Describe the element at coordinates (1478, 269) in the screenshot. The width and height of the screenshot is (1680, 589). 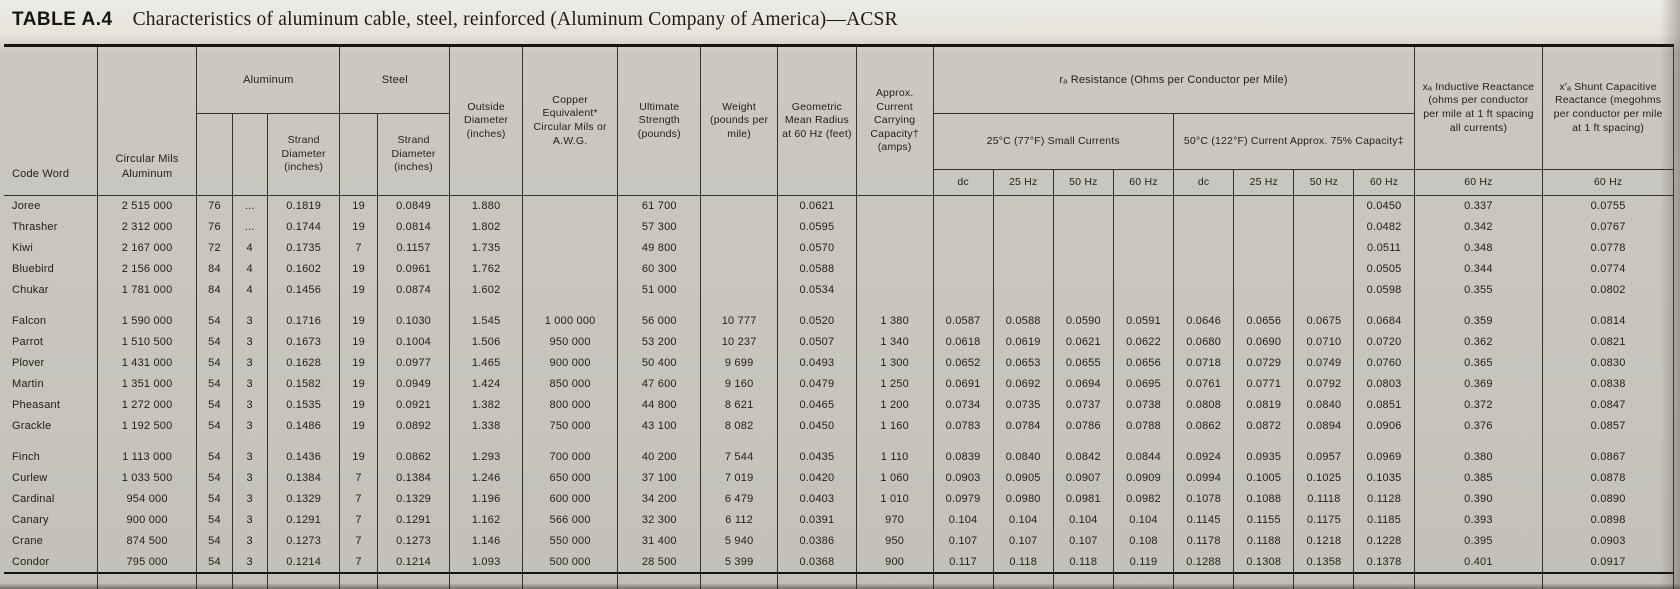
I see `value-cell: 0.344` at that location.